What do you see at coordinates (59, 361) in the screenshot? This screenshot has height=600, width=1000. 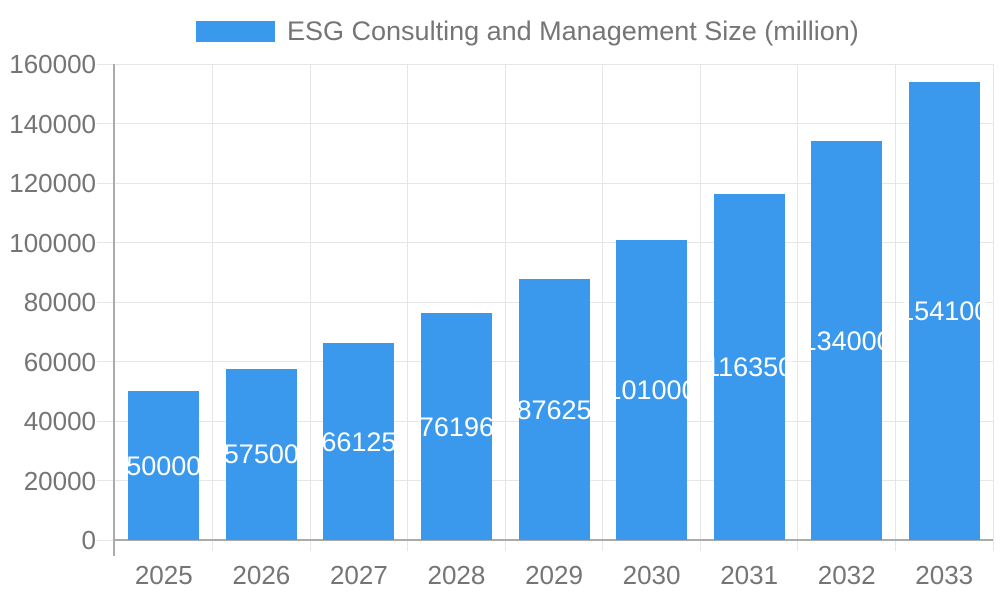 I see `y-axis-tick-label: 60000` at bounding box center [59, 361].